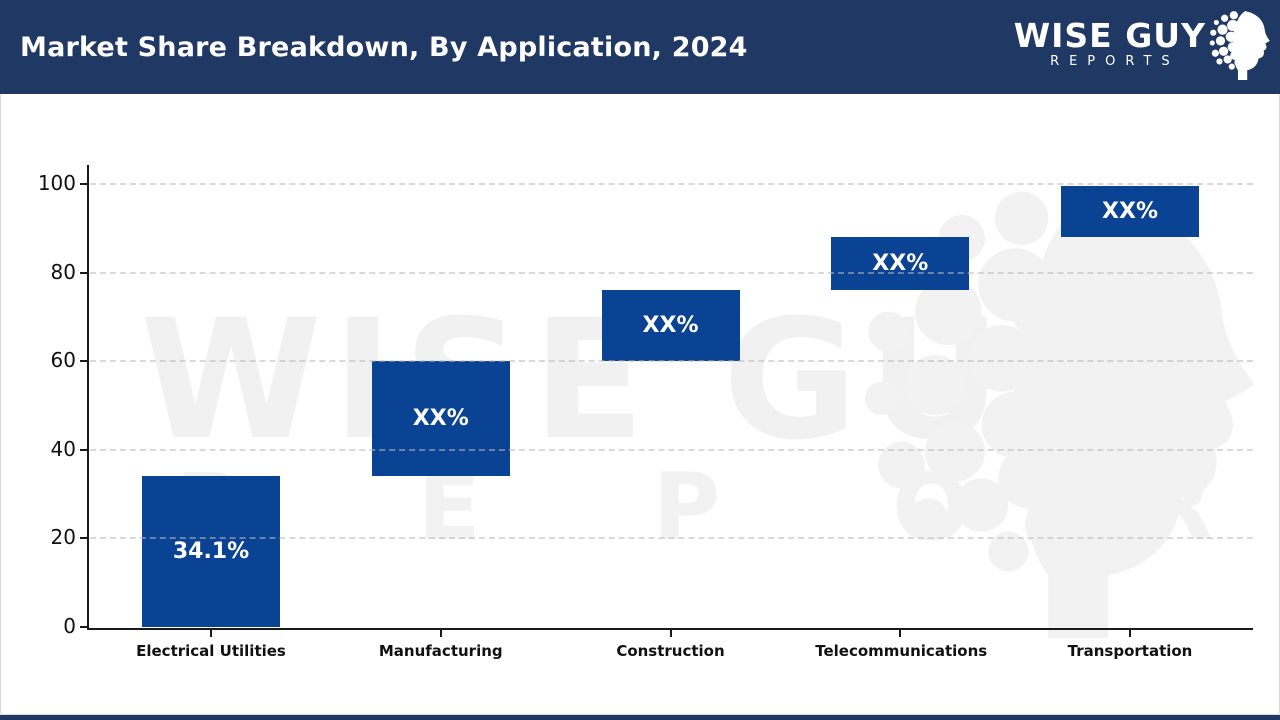 This screenshot has height=720, width=1280. Describe the element at coordinates (63, 271) in the screenshot. I see `y-tick-label: 80` at that location.